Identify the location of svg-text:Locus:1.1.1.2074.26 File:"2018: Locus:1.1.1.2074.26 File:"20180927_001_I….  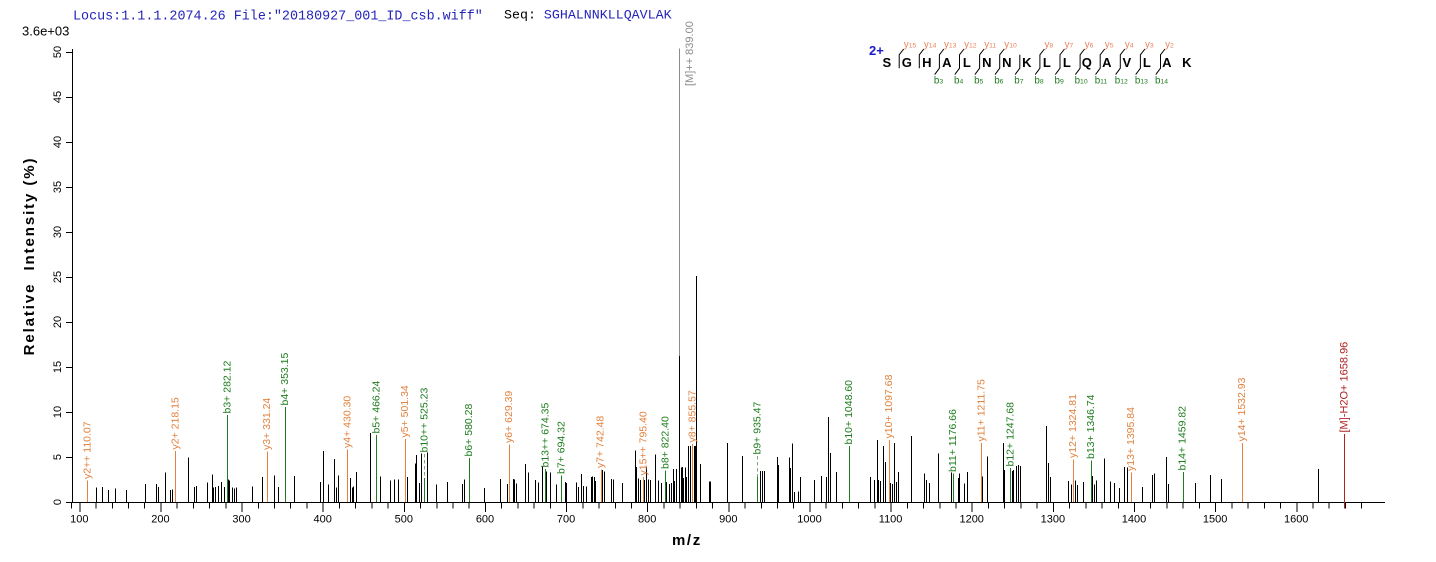
(278, 17).